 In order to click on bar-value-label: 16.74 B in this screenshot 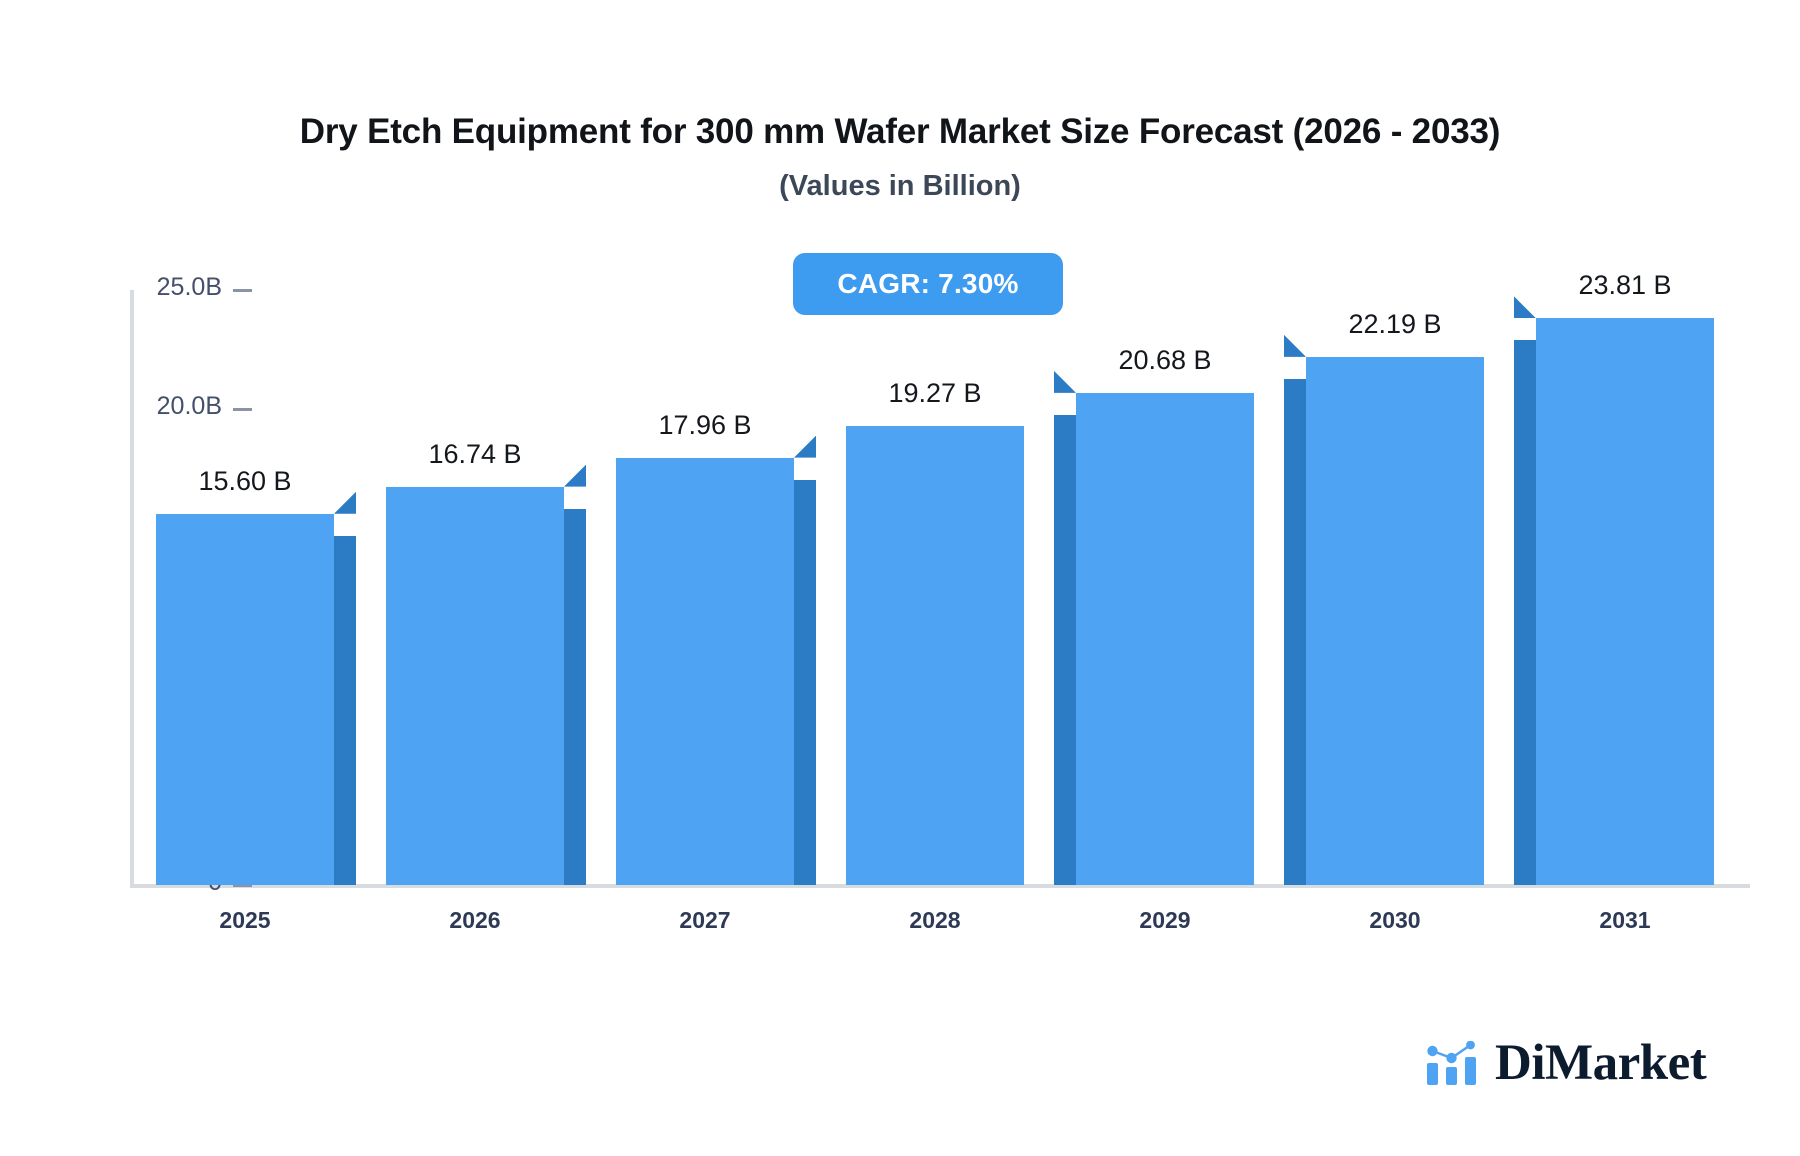, I will do `click(475, 453)`.